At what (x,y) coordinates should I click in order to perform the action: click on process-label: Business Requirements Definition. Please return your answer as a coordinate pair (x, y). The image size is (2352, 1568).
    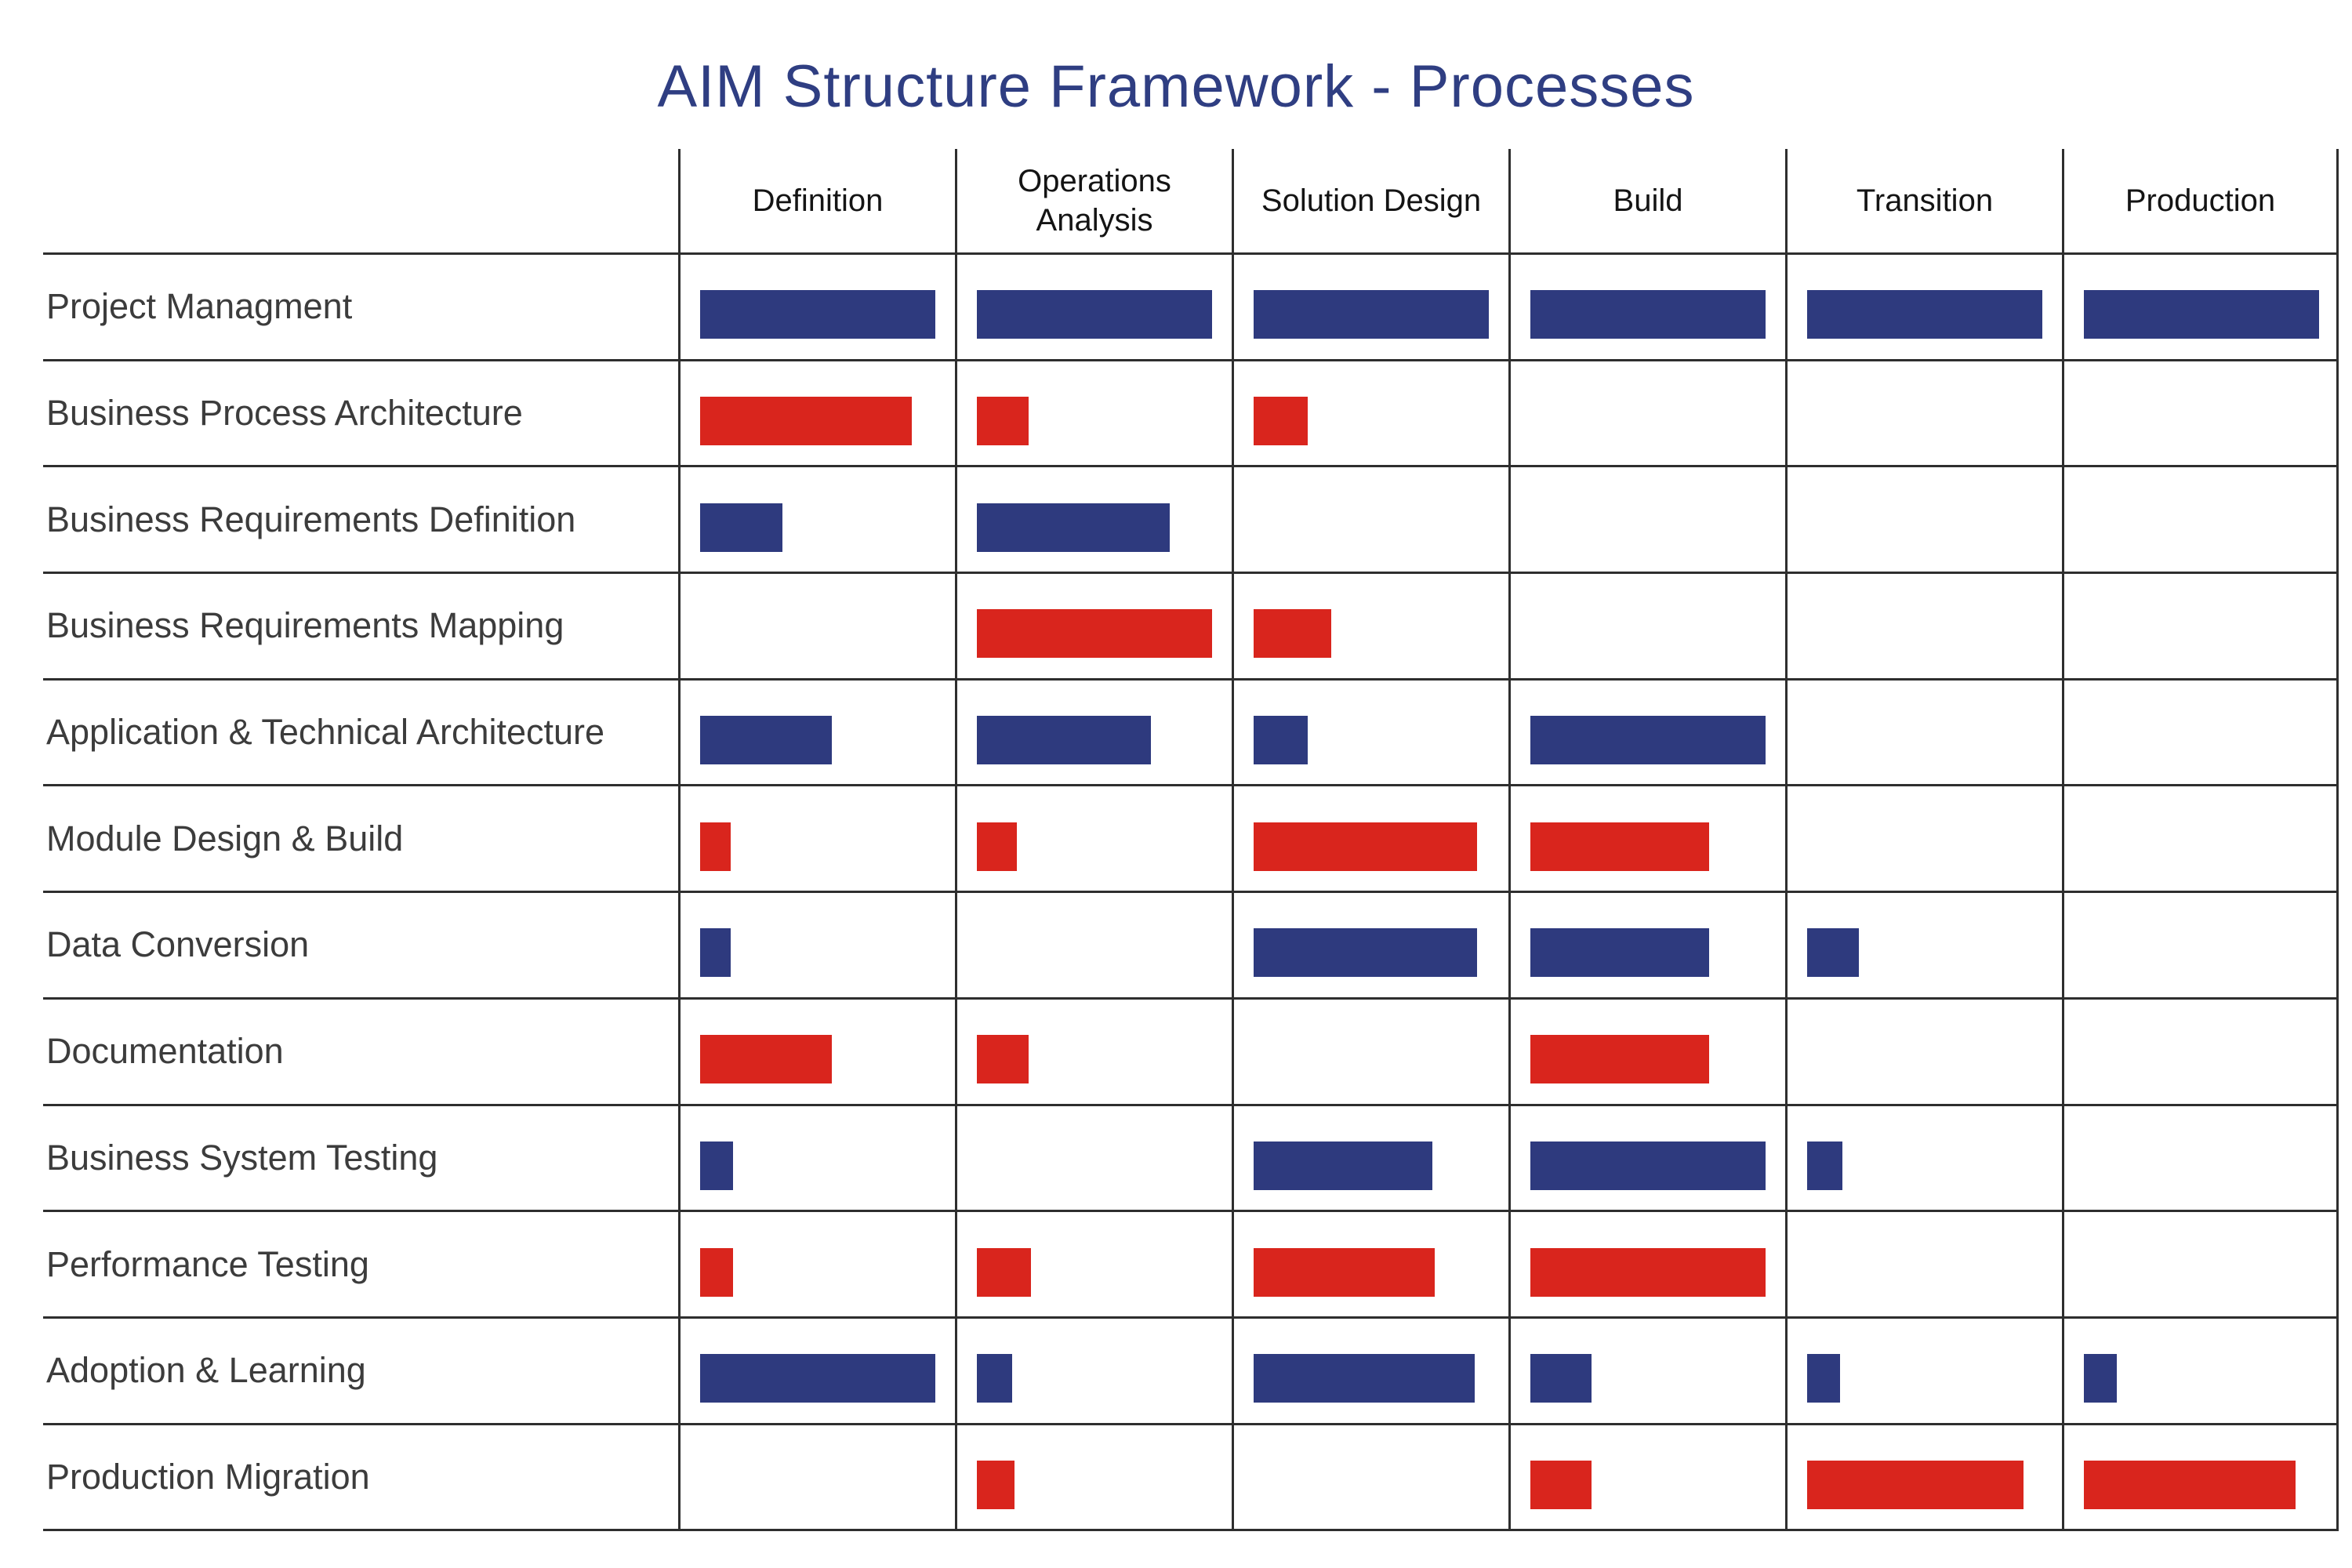
    Looking at the image, I should click on (360, 521).